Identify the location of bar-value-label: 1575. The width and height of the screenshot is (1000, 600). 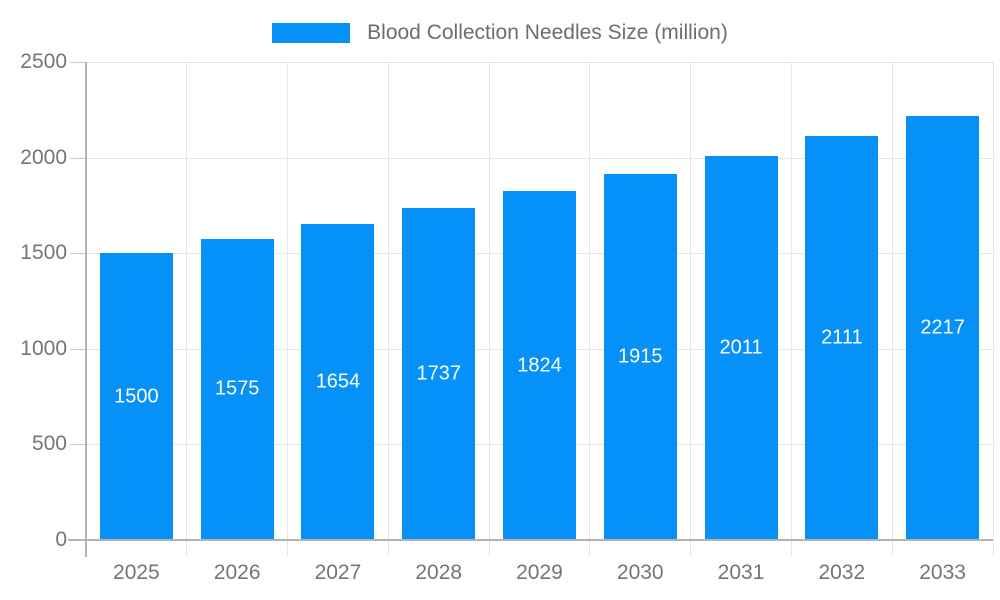
(237, 388).